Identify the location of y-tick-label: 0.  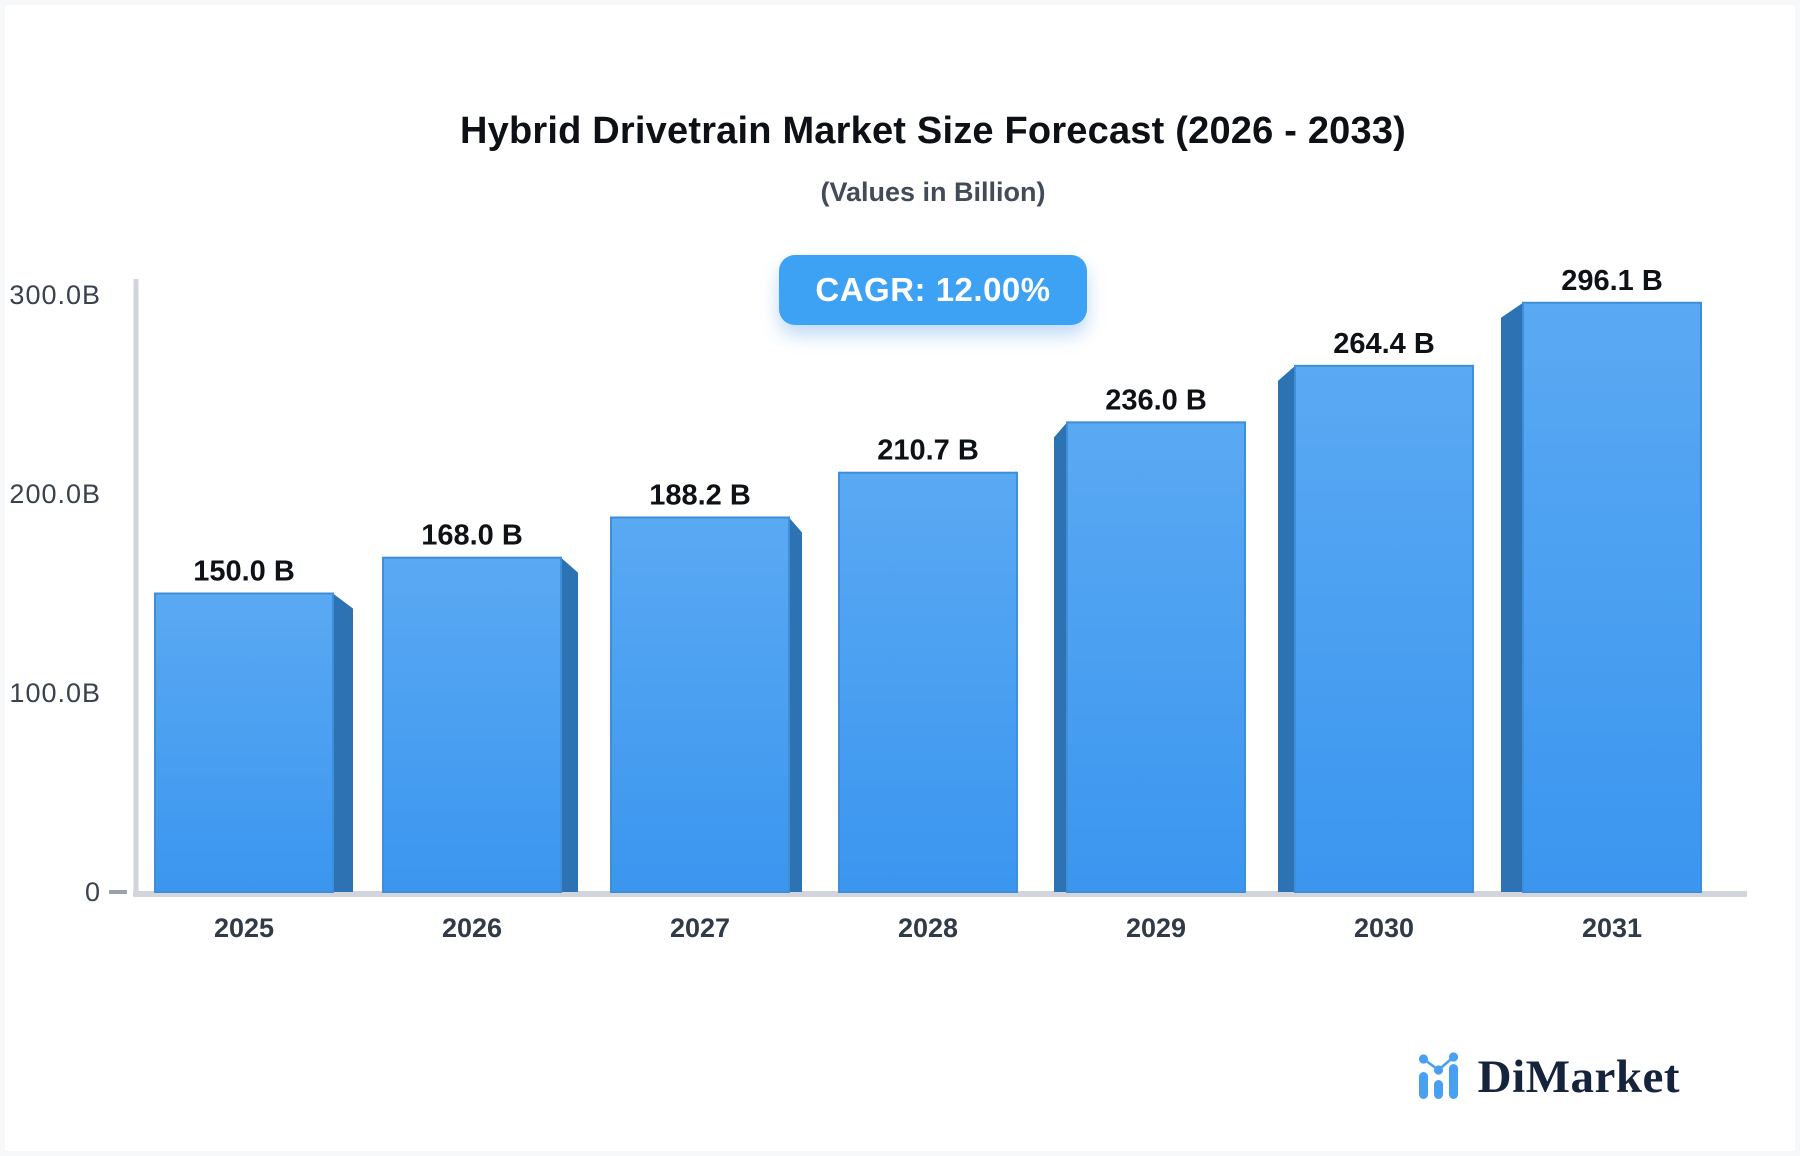
(93, 892).